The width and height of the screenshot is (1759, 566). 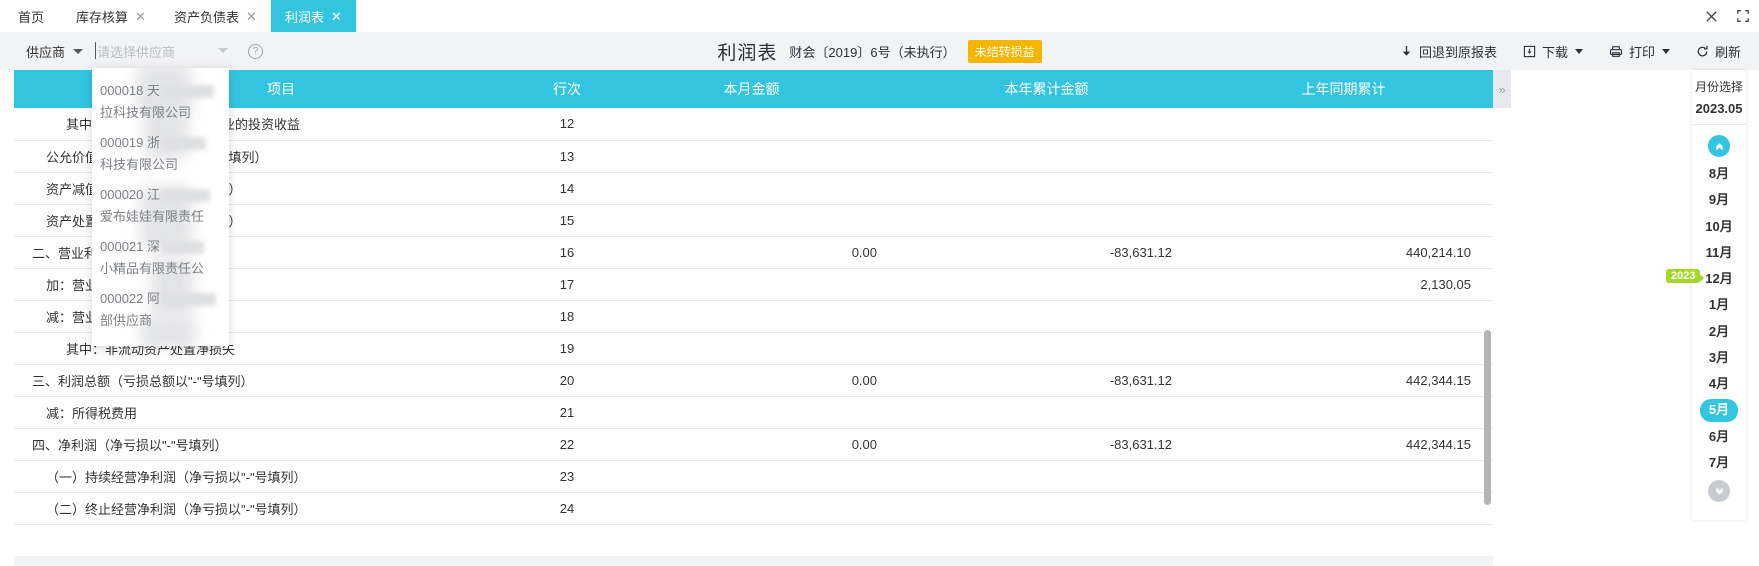 I want to click on supplier-name-prefix: 深, so click(x=154, y=246).